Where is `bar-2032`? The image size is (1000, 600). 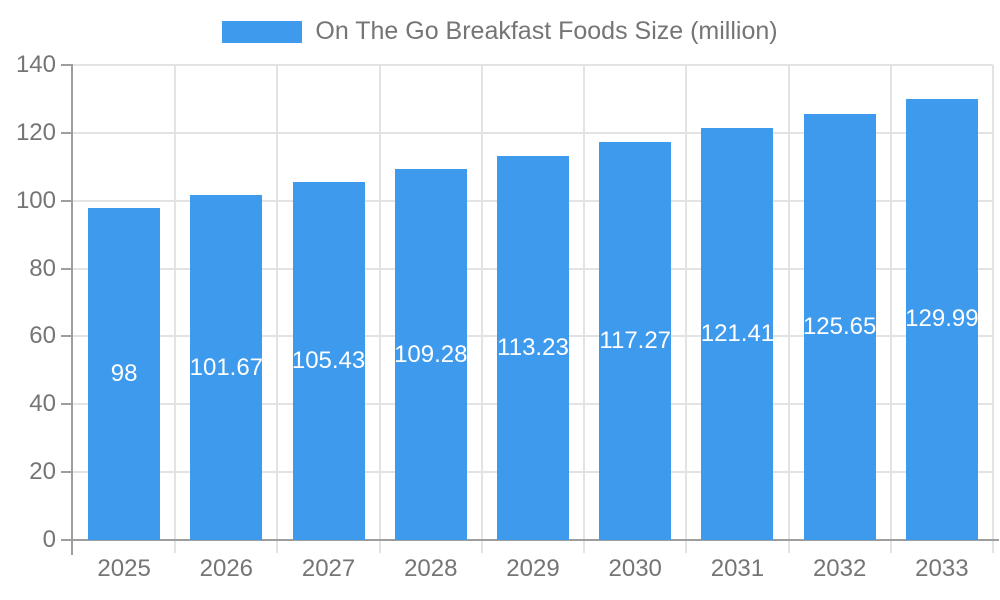 bar-2032 is located at coordinates (839, 326).